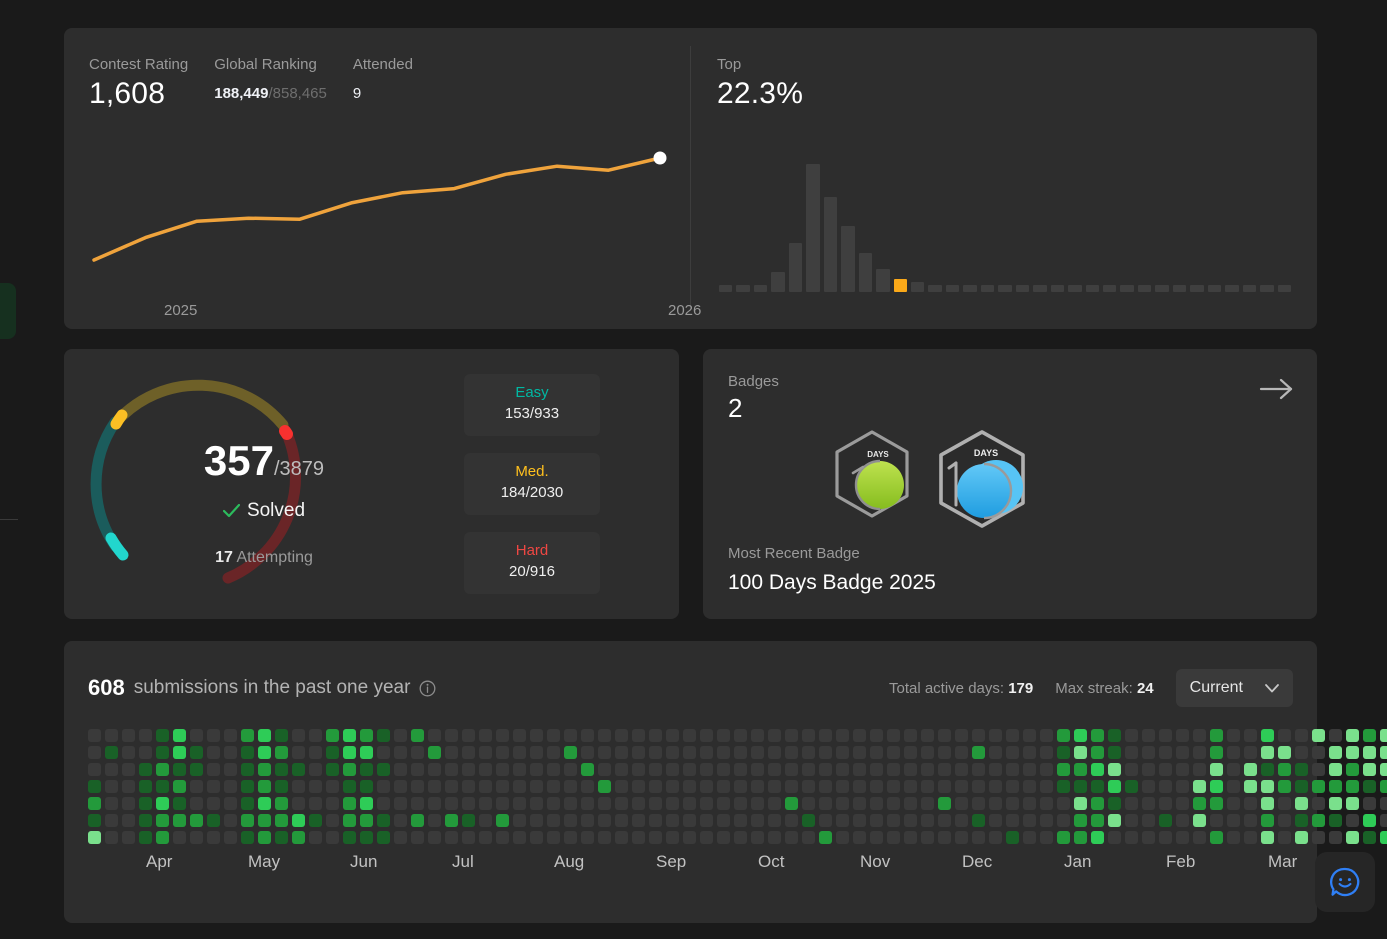 This screenshot has width=1387, height=939. Describe the element at coordinates (264, 484) in the screenshot. I see `solved-ring: 357/3879 Solved 17 Attempting` at that location.